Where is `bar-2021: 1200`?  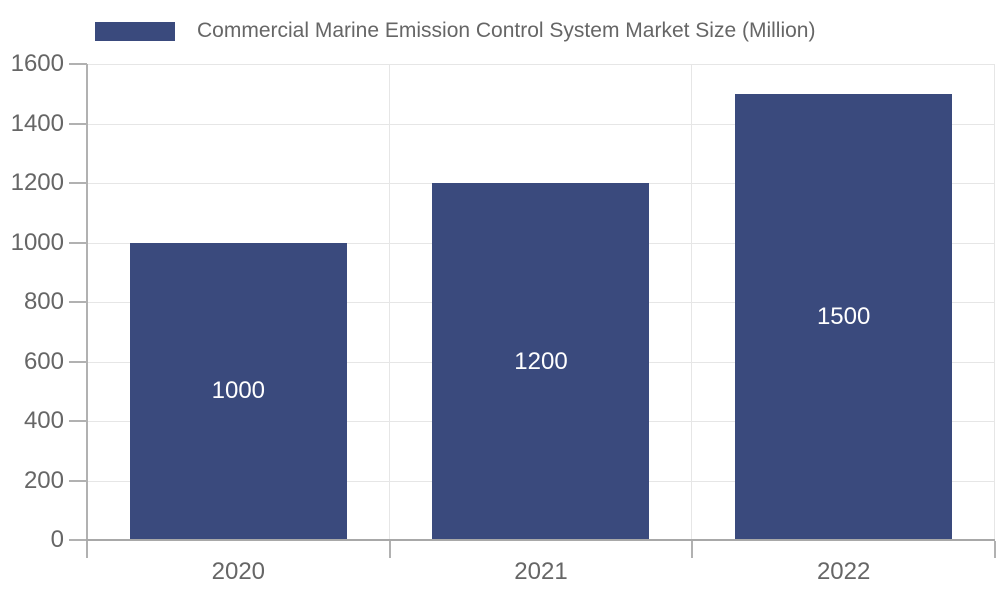
bar-2021: 1200 is located at coordinates (541, 361).